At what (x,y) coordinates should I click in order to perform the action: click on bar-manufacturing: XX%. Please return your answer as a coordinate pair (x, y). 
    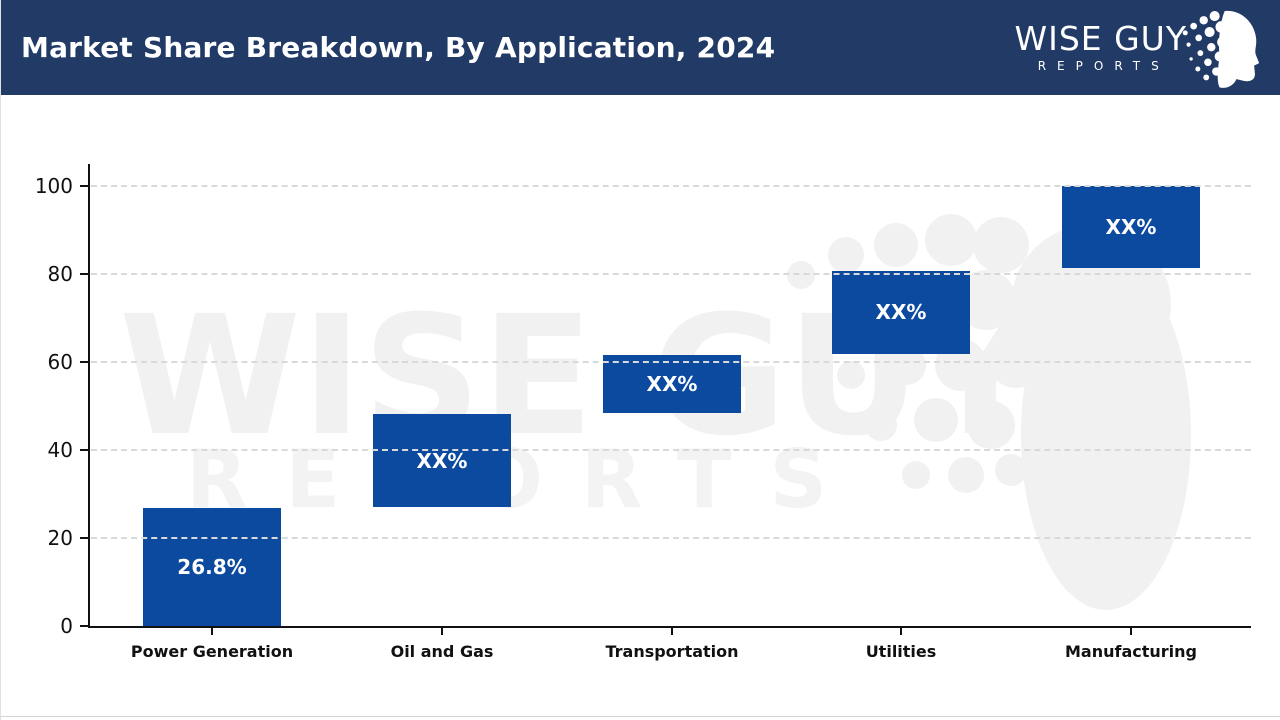
    Looking at the image, I should click on (1131, 227).